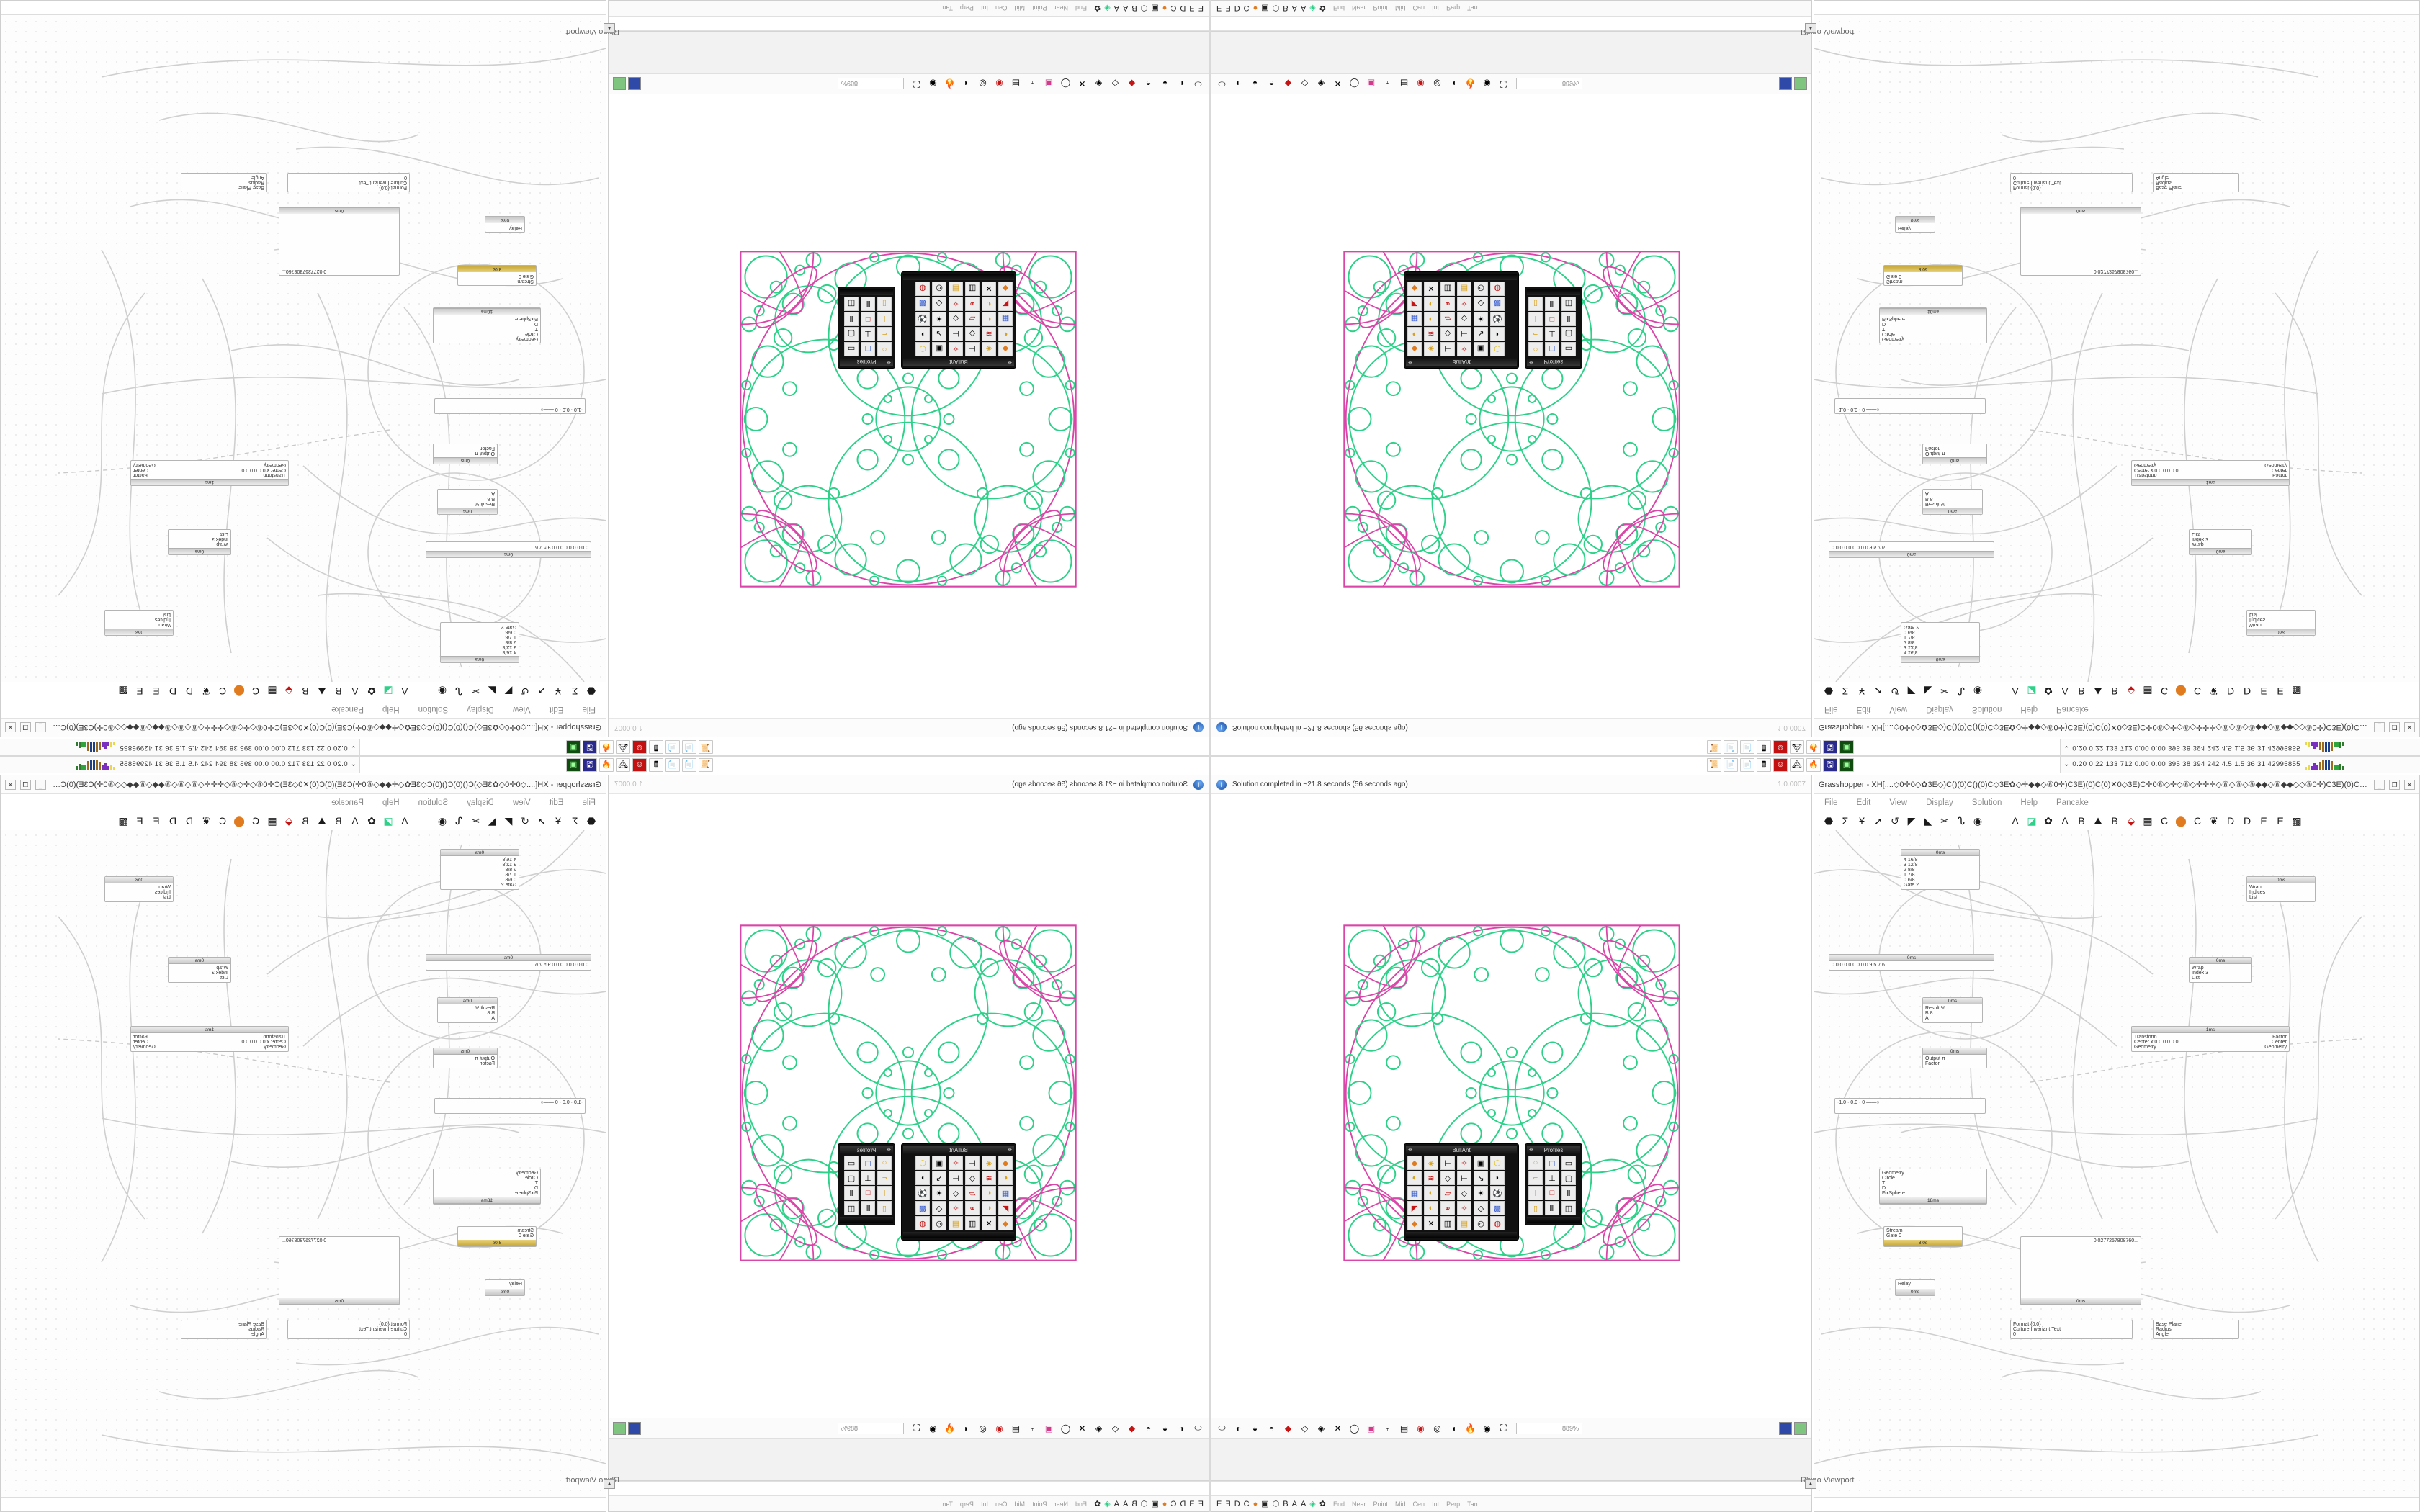 The image size is (2420, 1512). I want to click on node-body: Relay, so click(515, 227).